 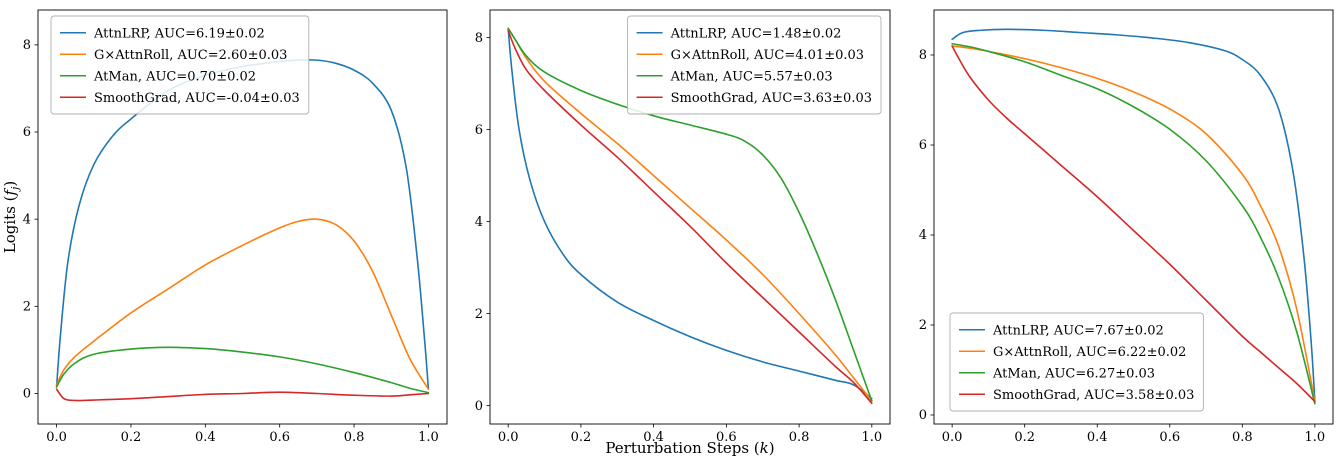 I want to click on legend-label: AtMan, AUC=0.70±0.02, so click(x=174, y=76).